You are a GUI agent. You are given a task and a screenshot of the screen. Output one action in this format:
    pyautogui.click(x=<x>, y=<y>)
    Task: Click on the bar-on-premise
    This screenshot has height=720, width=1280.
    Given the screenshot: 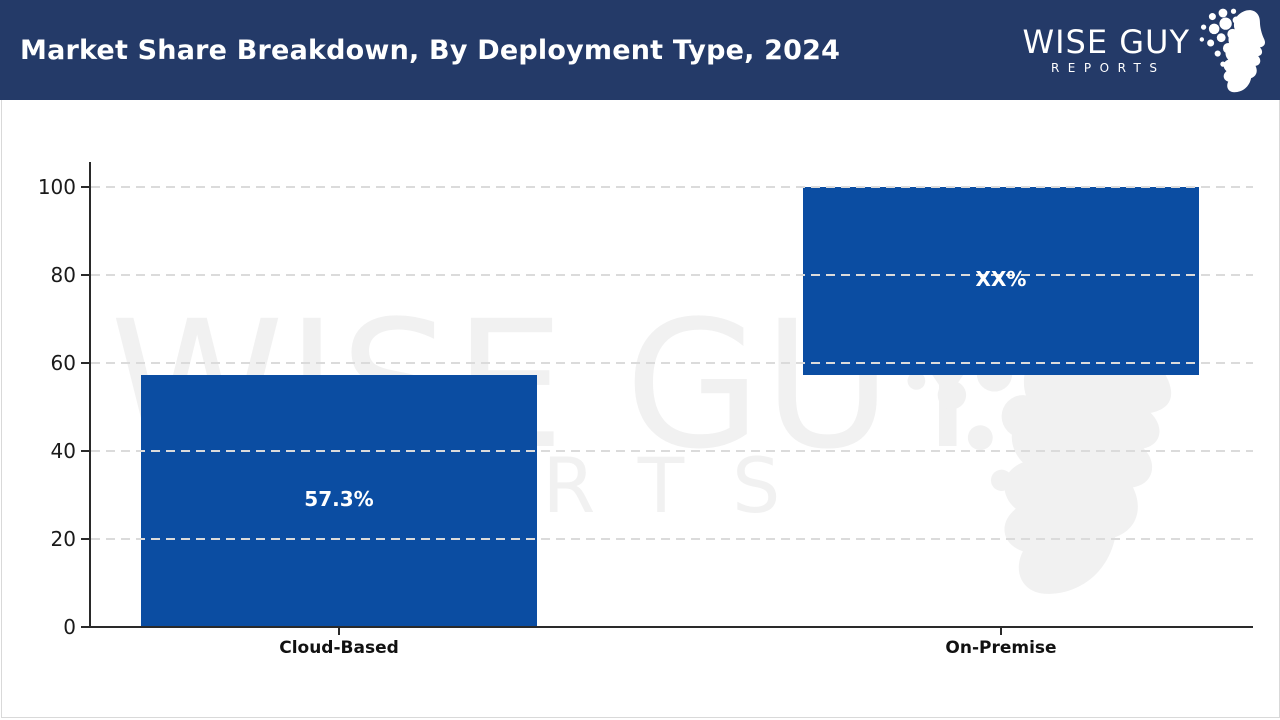 What is the action you would take?
    pyautogui.click(x=1001, y=281)
    